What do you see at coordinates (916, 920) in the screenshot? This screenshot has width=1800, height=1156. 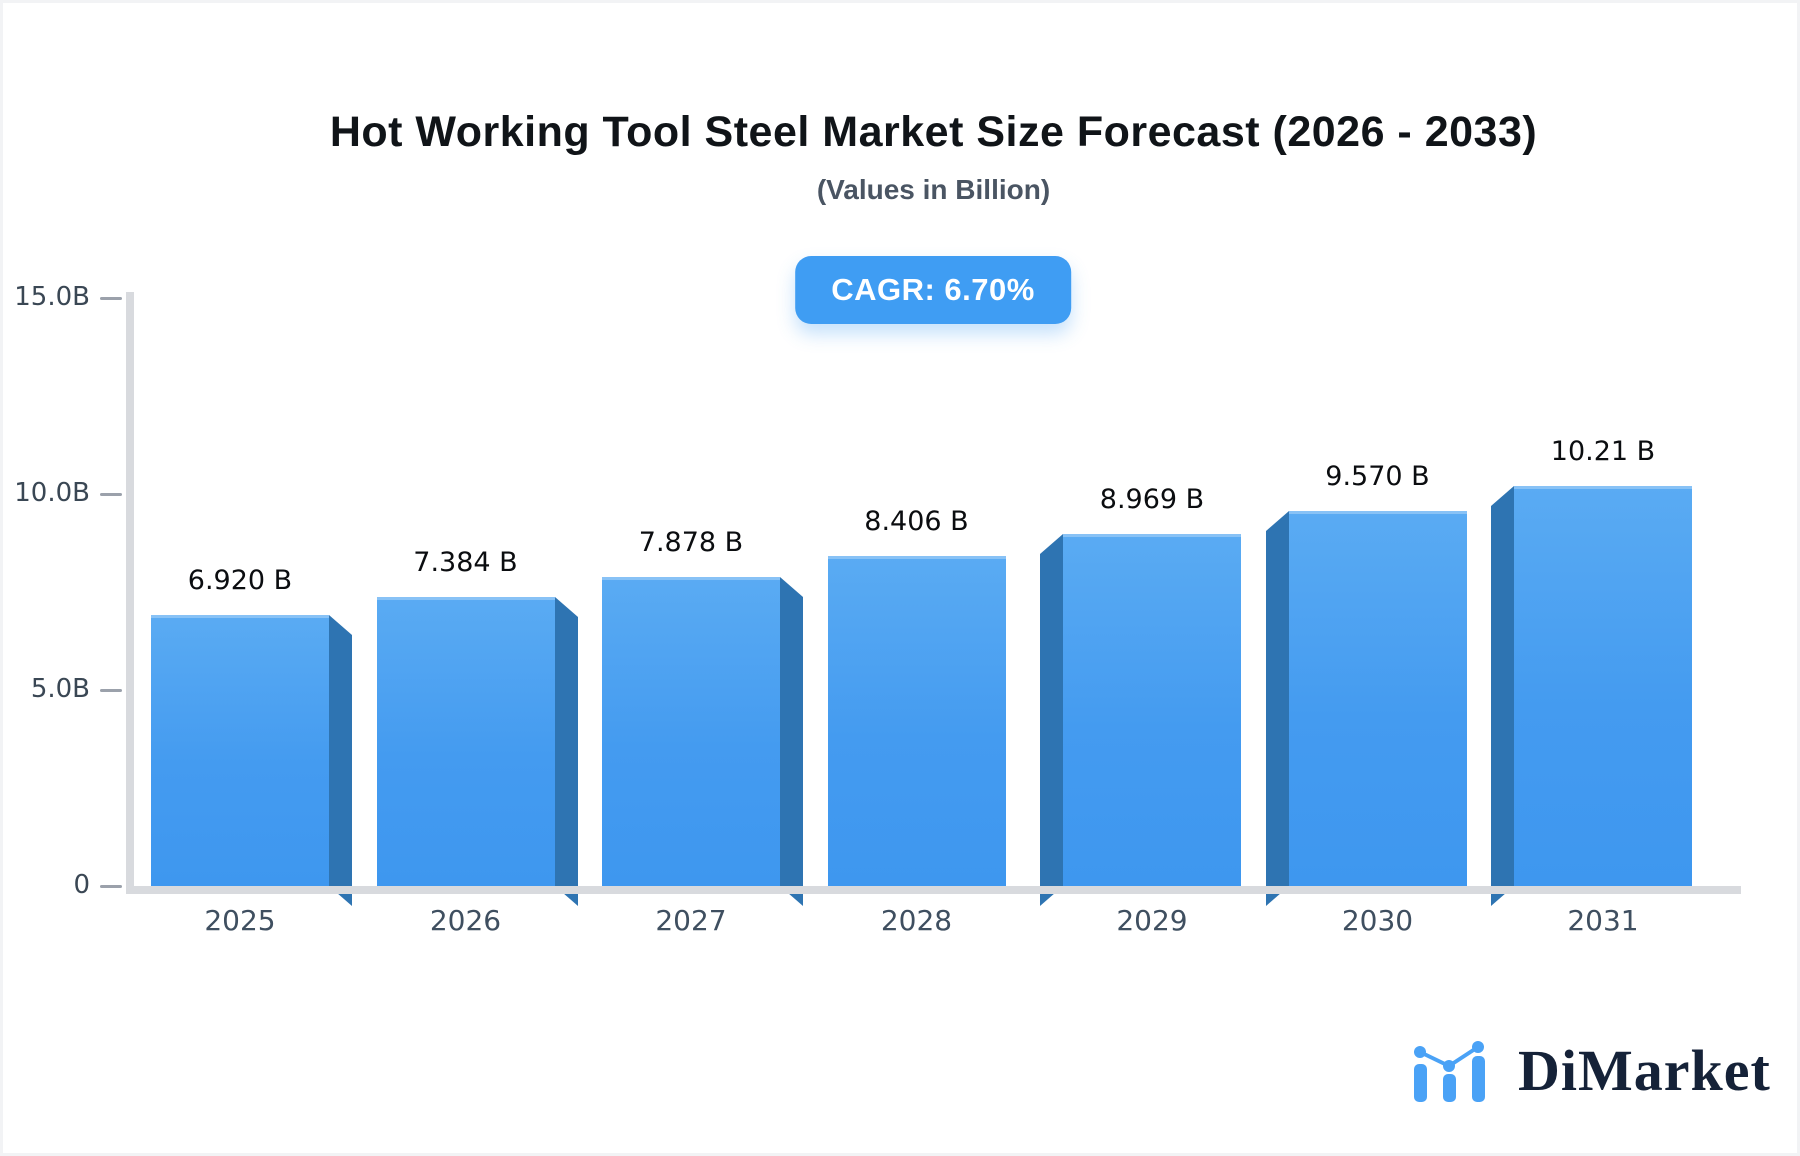 I see `x-axis-label: 2028` at bounding box center [916, 920].